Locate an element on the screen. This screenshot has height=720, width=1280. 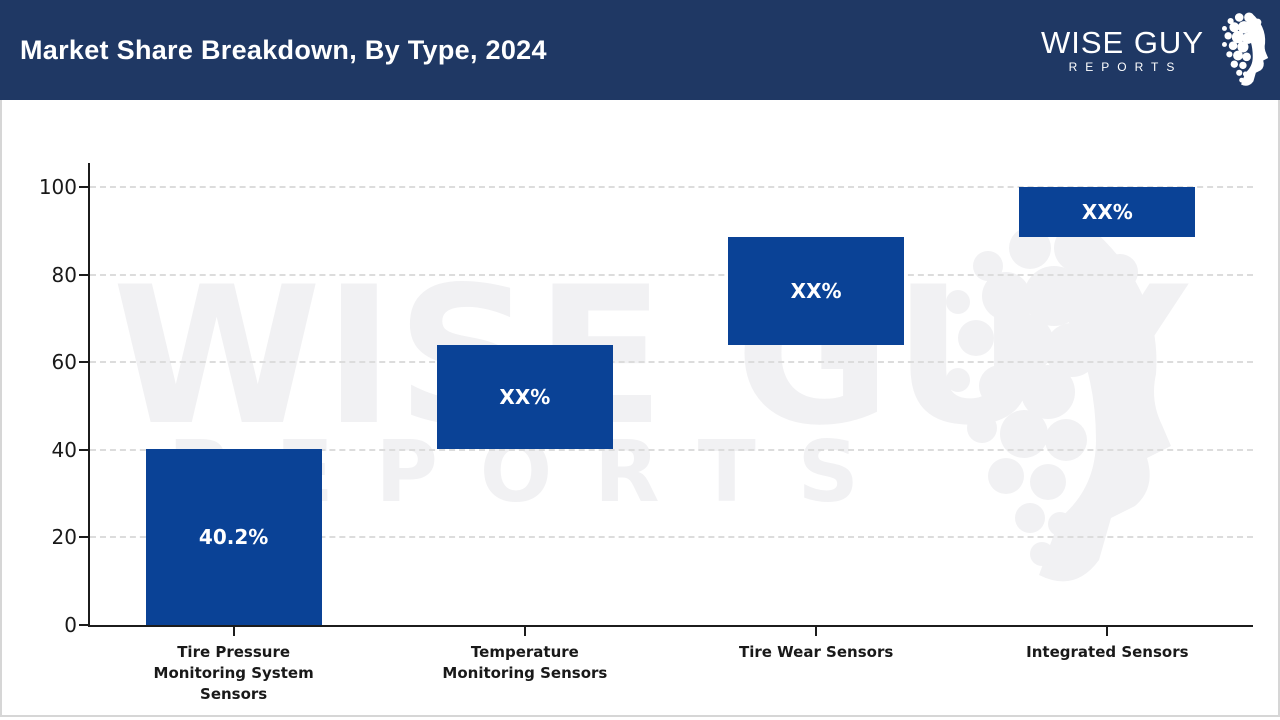
x-category-label: Integrated Sensors is located at coordinates (1107, 652).